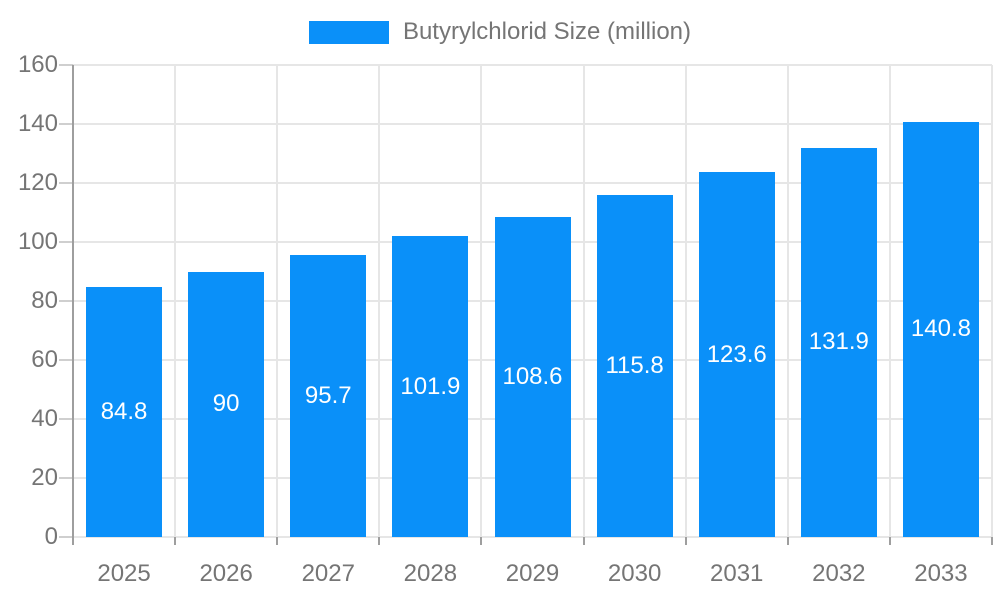  Describe the element at coordinates (37, 182) in the screenshot. I see `y-axis-label: 120` at that location.